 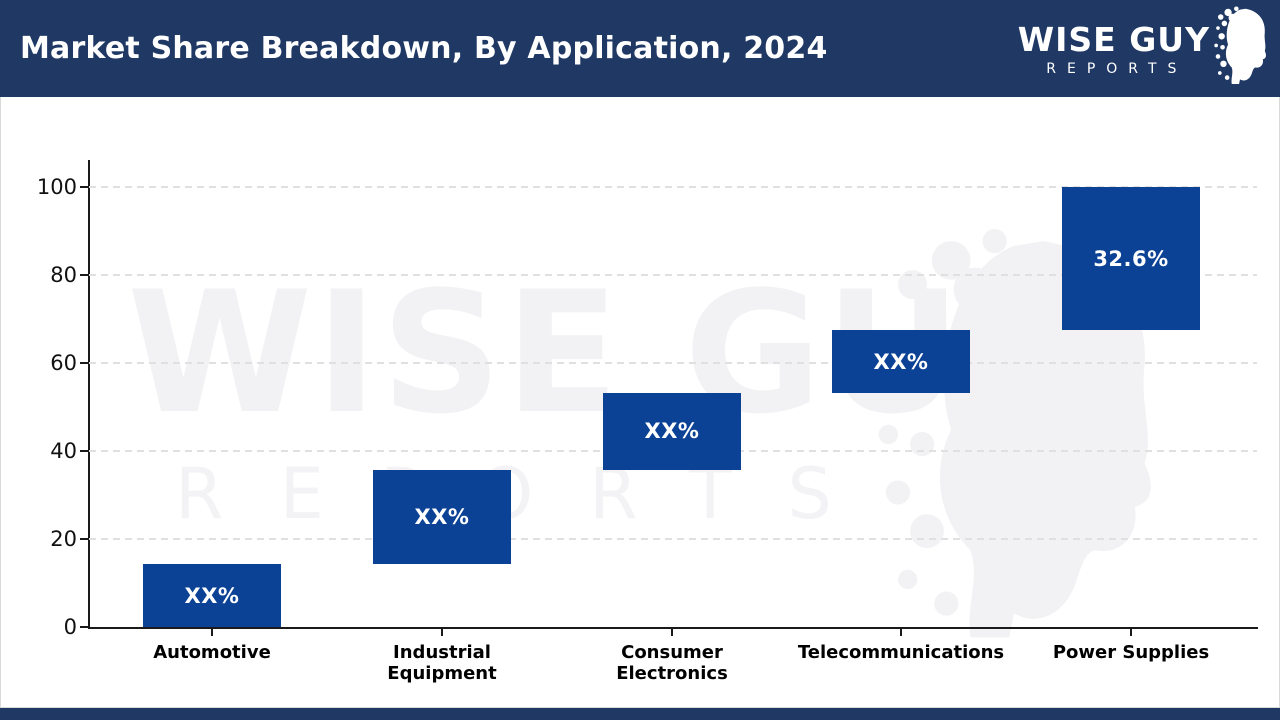 What do you see at coordinates (672, 663) in the screenshot?
I see `x-category-label-consumer-electronics: Consumer Electronics` at bounding box center [672, 663].